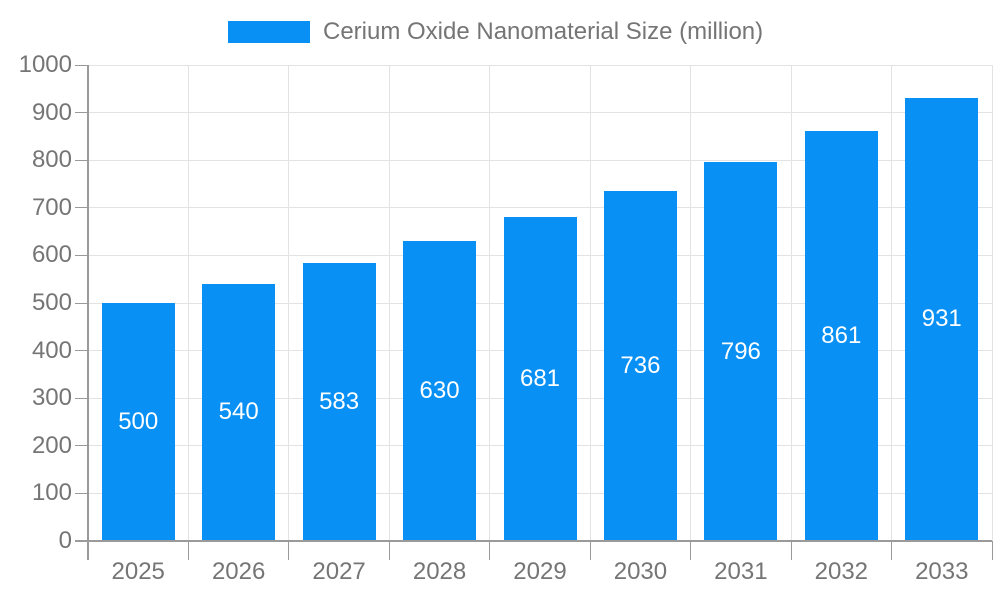 Image resolution: width=1000 pixels, height=600 pixels. Describe the element at coordinates (51, 112) in the screenshot. I see `y-axis-tick-label: 900` at that location.